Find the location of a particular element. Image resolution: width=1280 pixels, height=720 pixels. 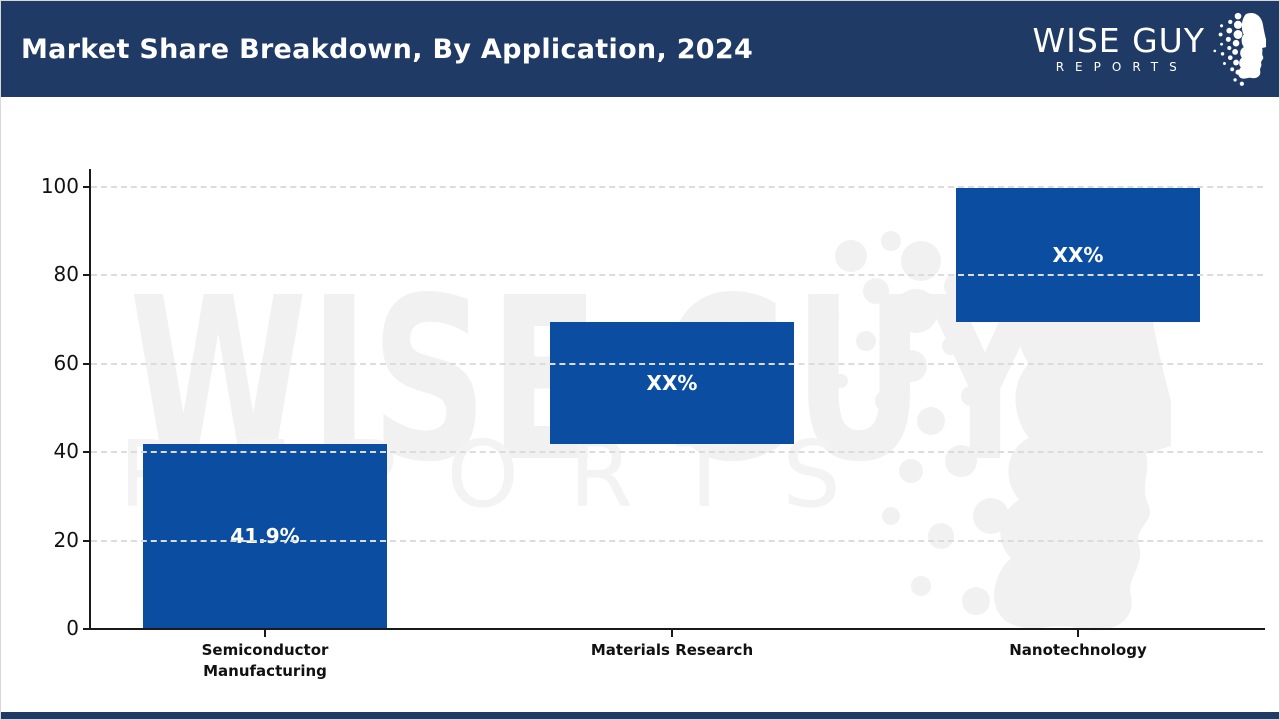

x-axis-line is located at coordinates (677, 629).